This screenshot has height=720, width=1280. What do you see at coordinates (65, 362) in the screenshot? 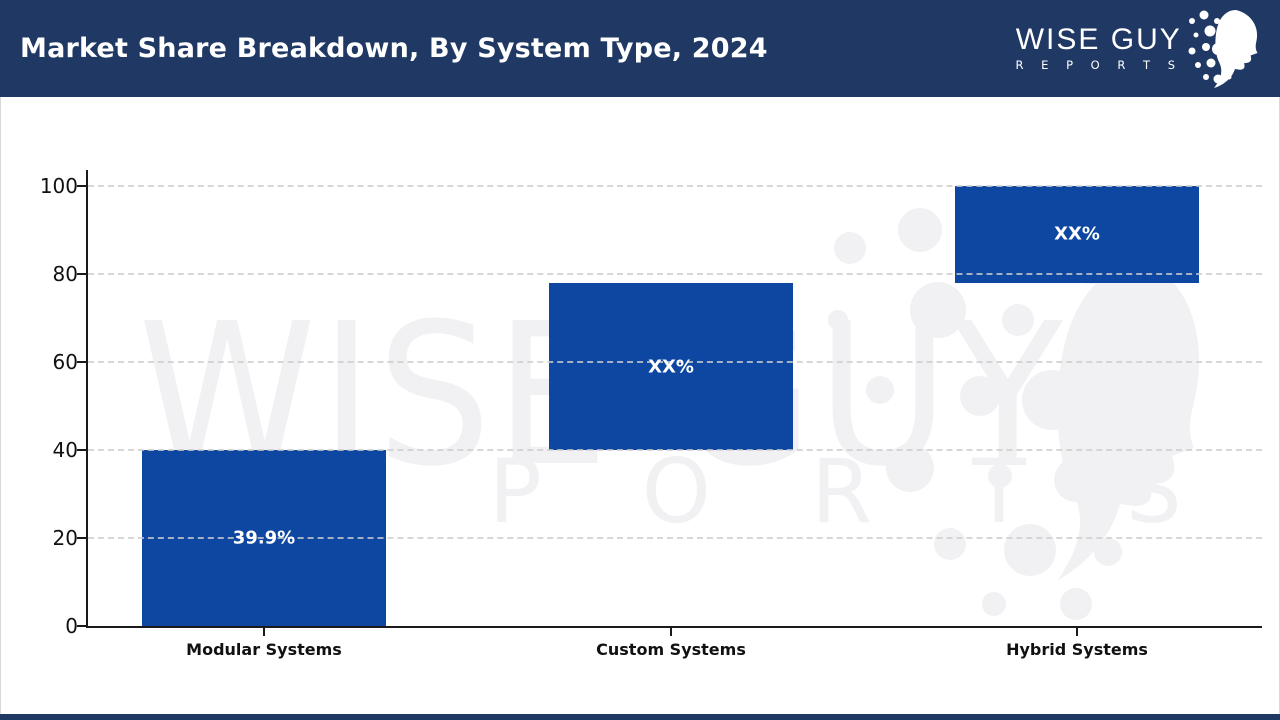
I see `y-axis-tick-label: 60` at bounding box center [65, 362].